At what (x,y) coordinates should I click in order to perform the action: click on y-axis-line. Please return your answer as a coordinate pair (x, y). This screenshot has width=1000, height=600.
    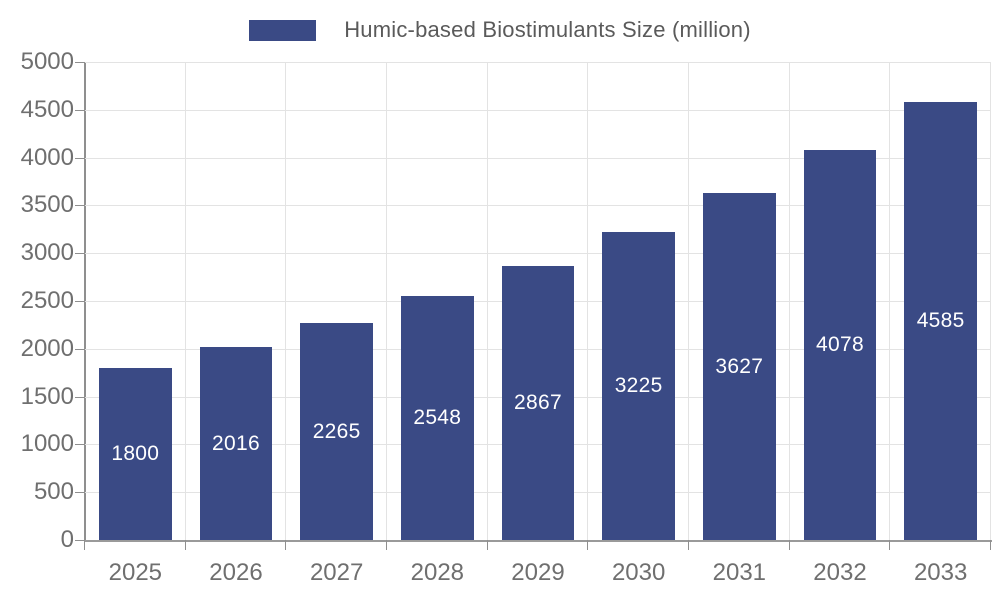
    Looking at the image, I should click on (85, 302).